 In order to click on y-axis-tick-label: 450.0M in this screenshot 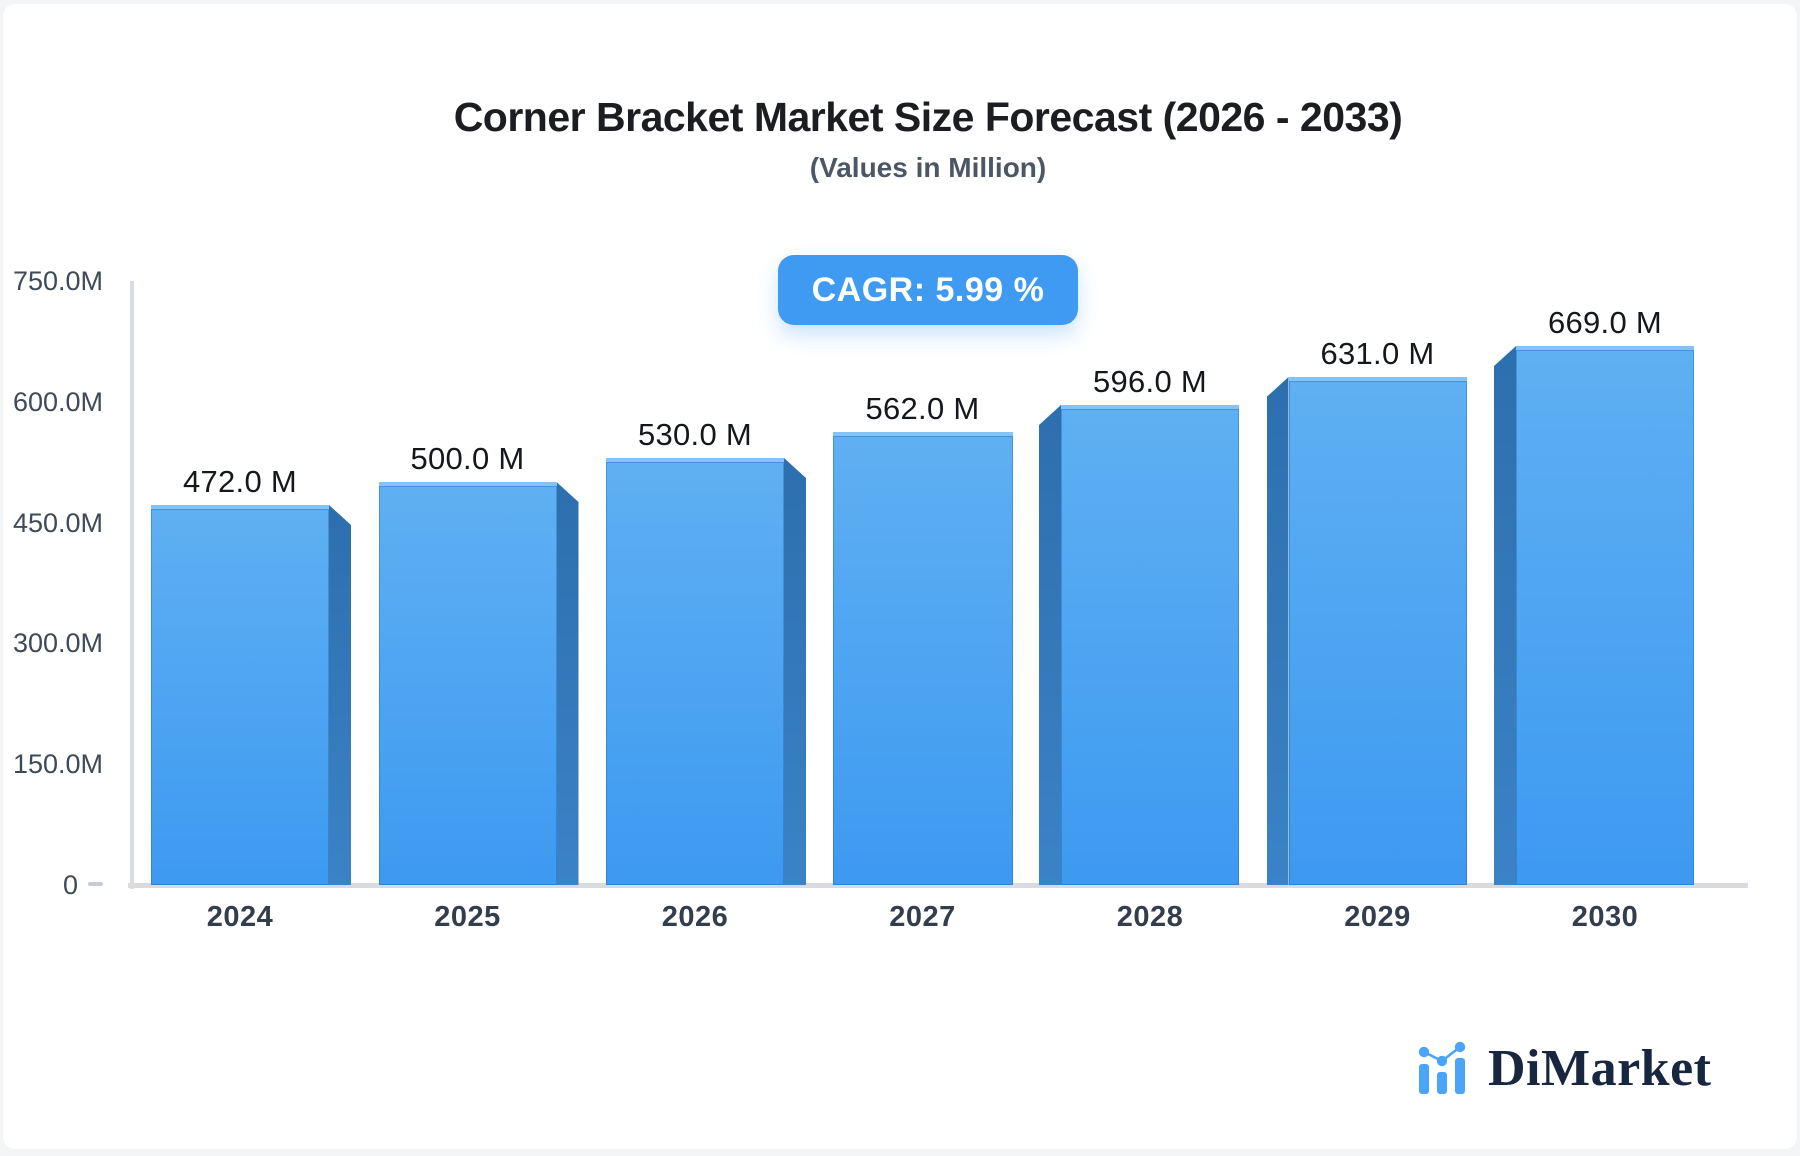, I will do `click(57, 522)`.